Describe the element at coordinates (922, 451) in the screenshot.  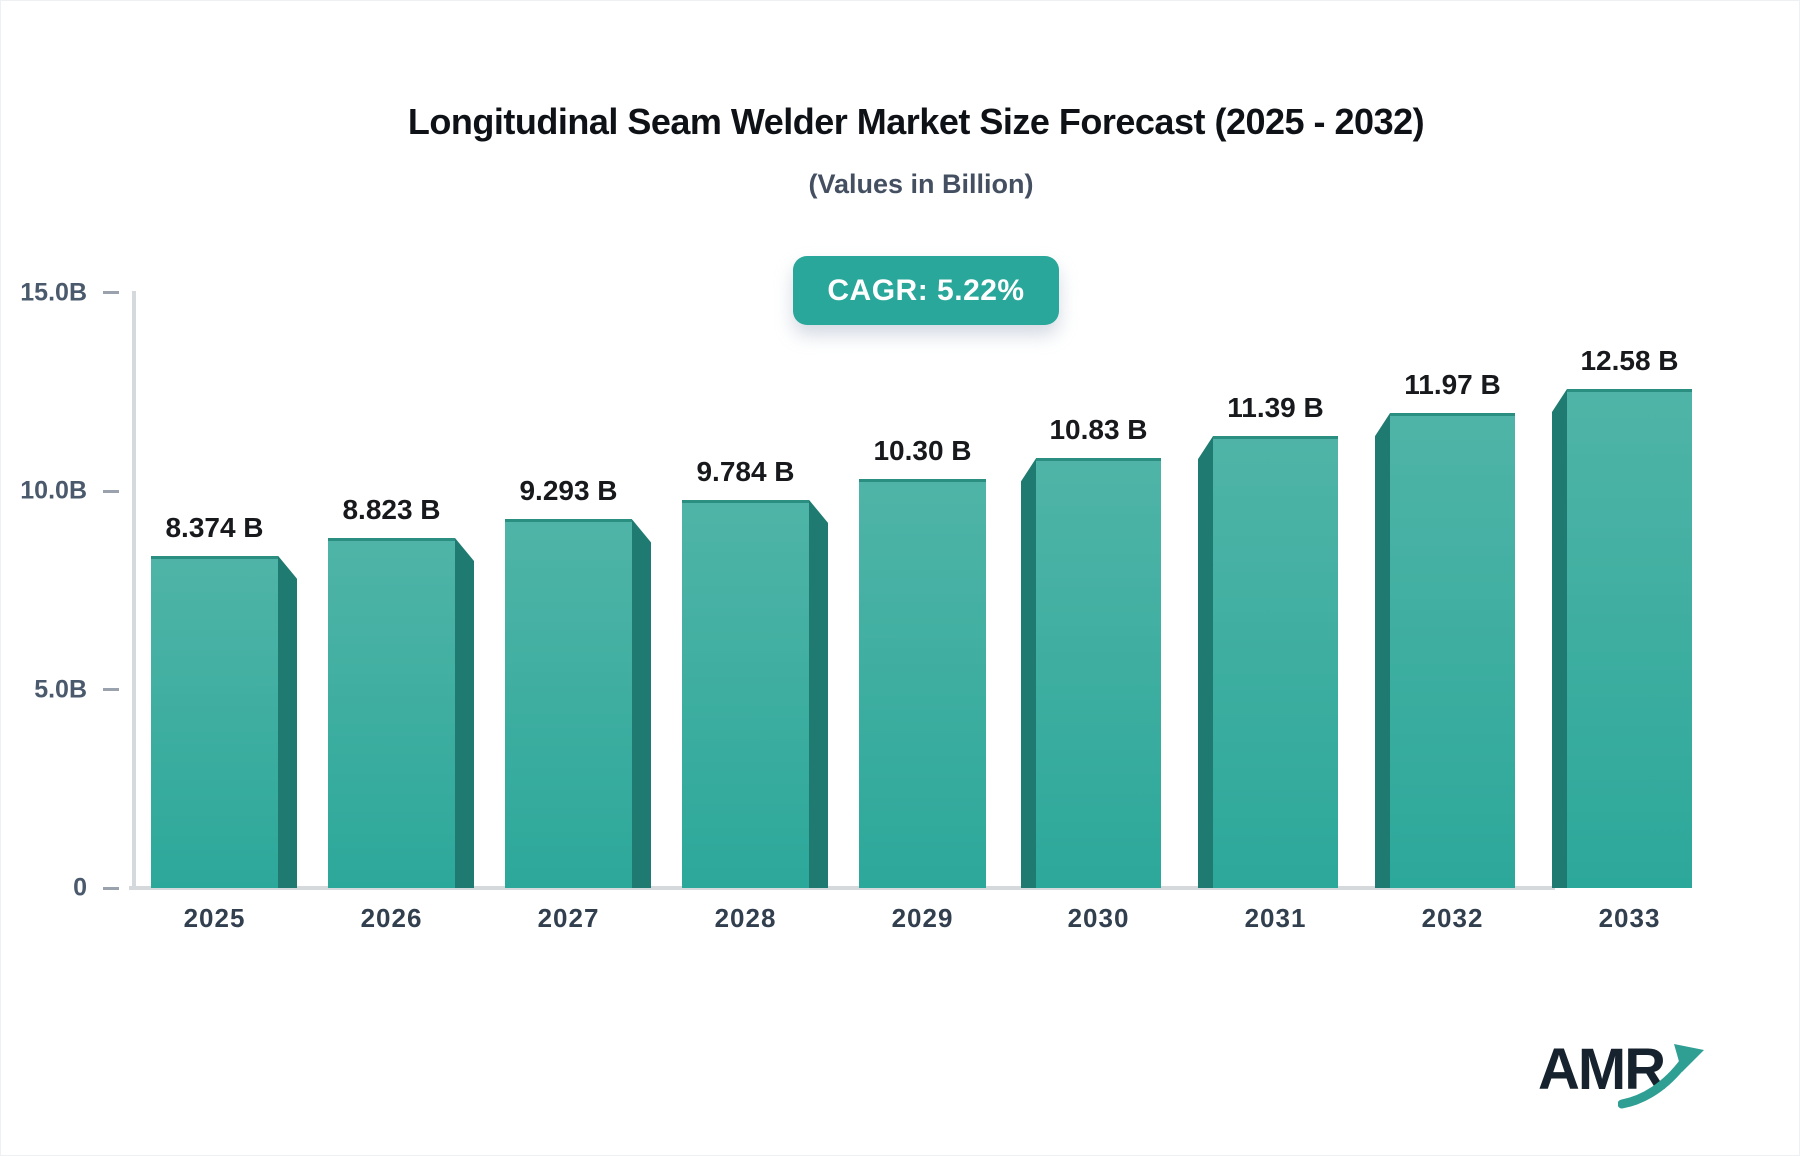
I see `bar-value-label: 10.30 B` at that location.